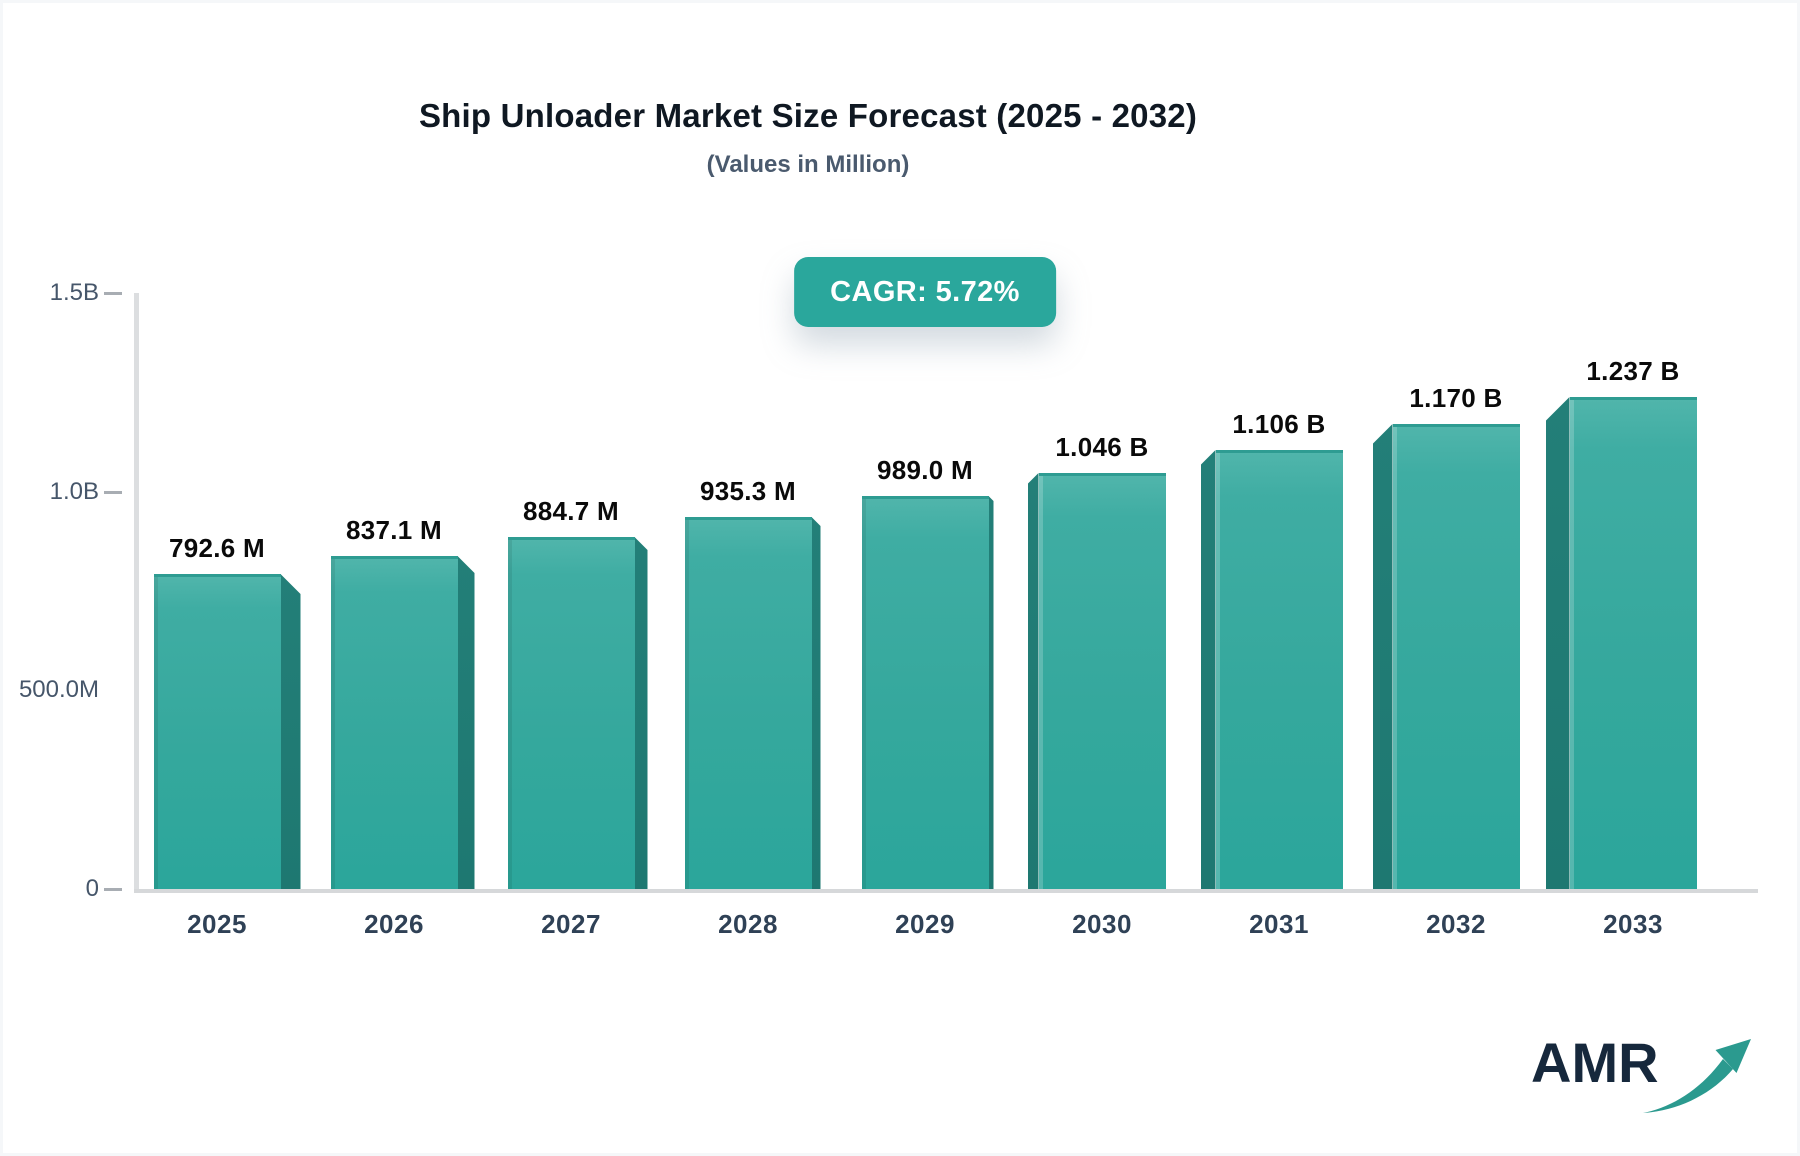  What do you see at coordinates (571, 713) in the screenshot?
I see `bar-2027` at bounding box center [571, 713].